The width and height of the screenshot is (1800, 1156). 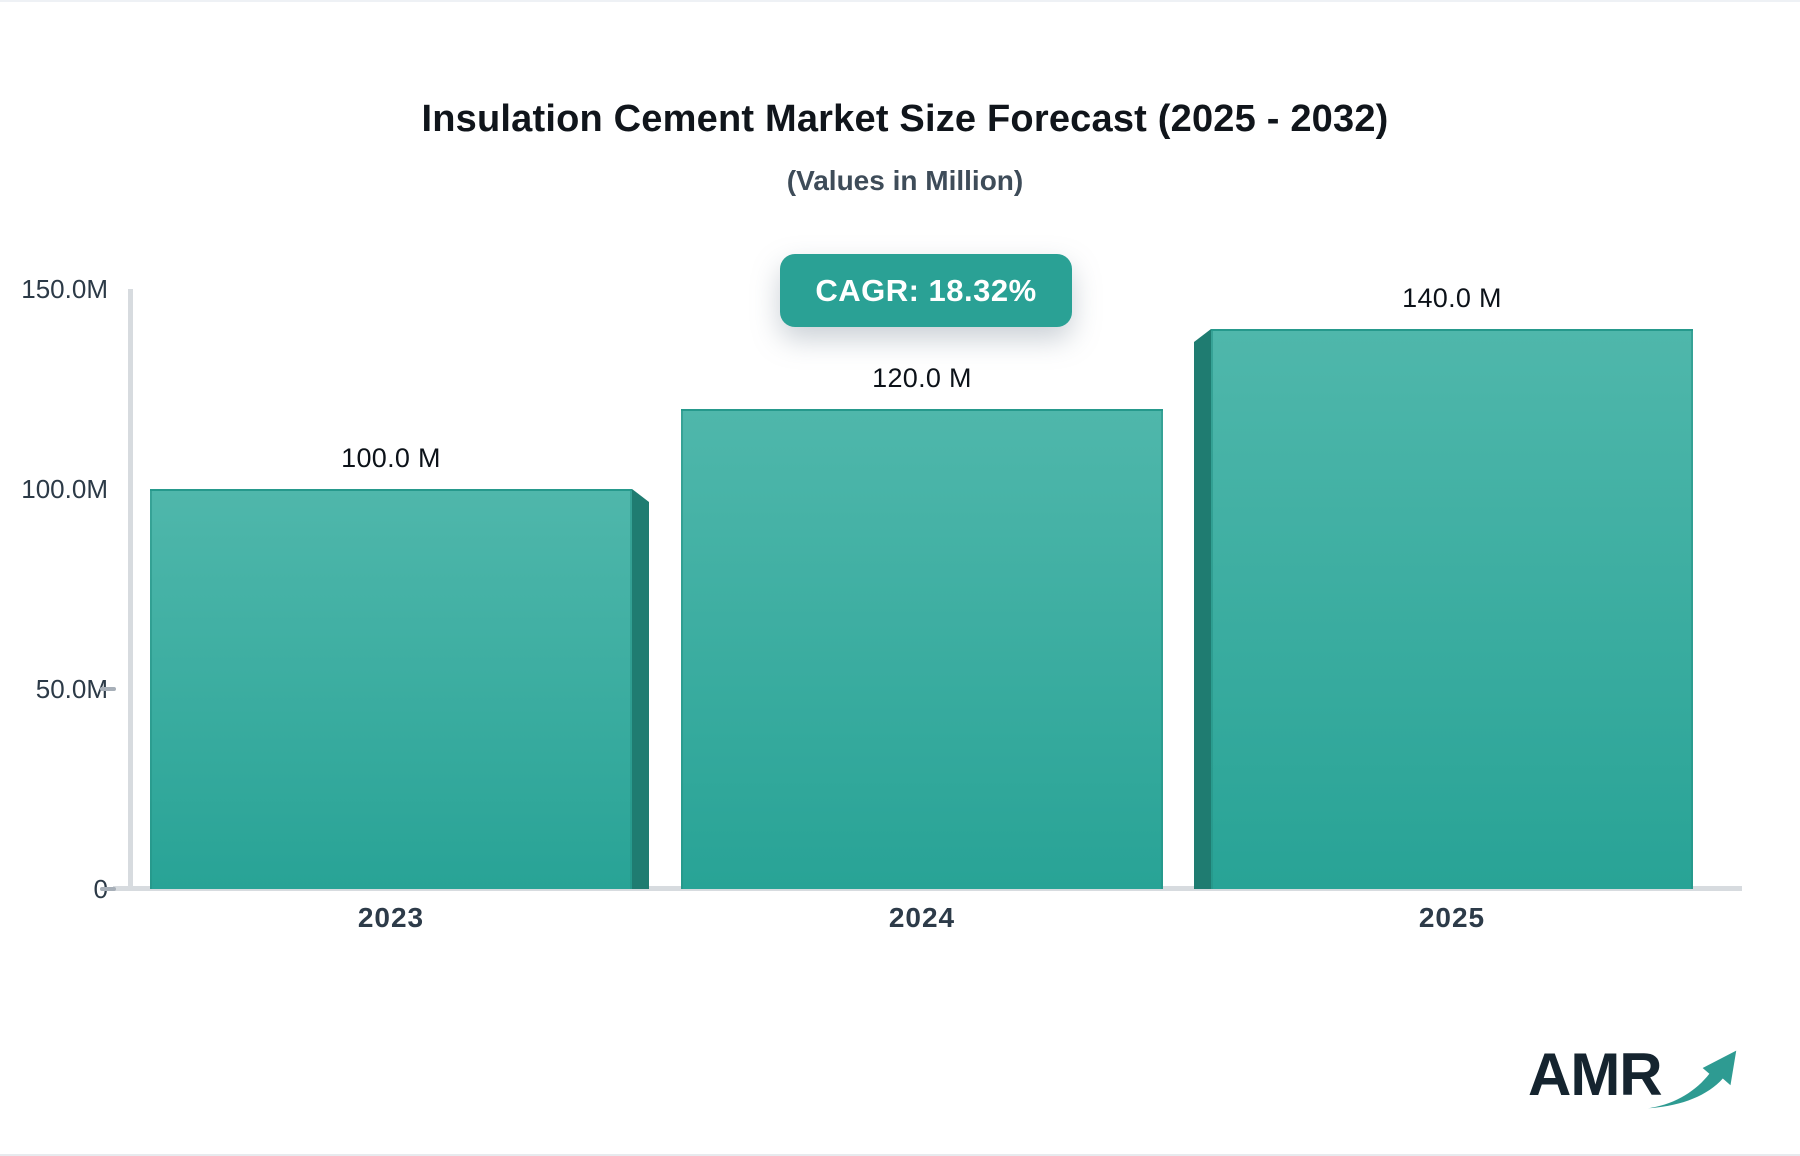 I want to click on brand-logo: AMR, so click(x=1635, y=1074).